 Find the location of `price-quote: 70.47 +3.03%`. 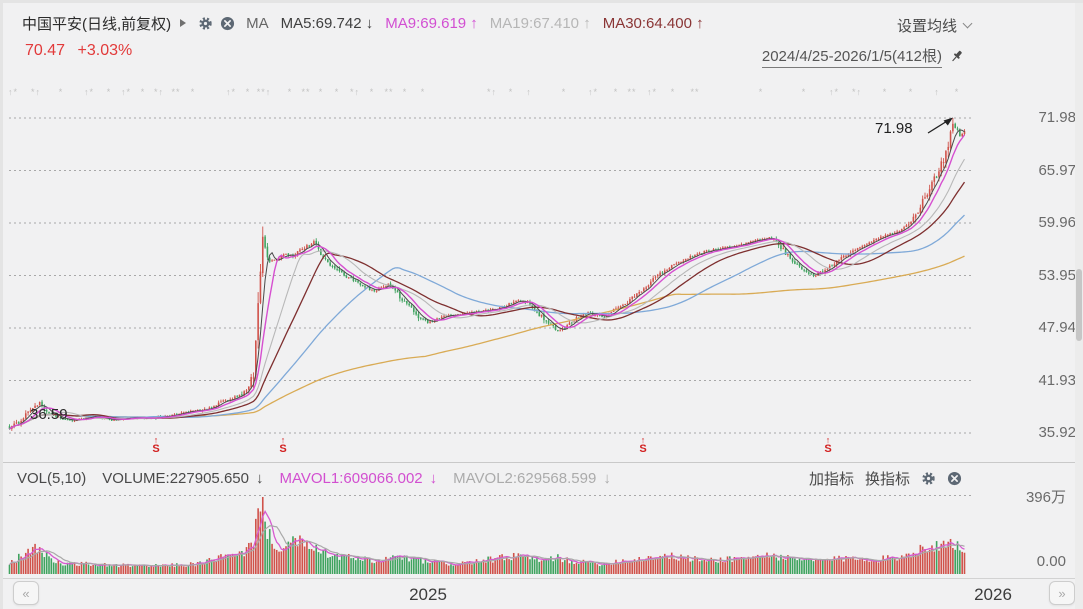

price-quote: 70.47 +3.03% is located at coordinates (78, 51).